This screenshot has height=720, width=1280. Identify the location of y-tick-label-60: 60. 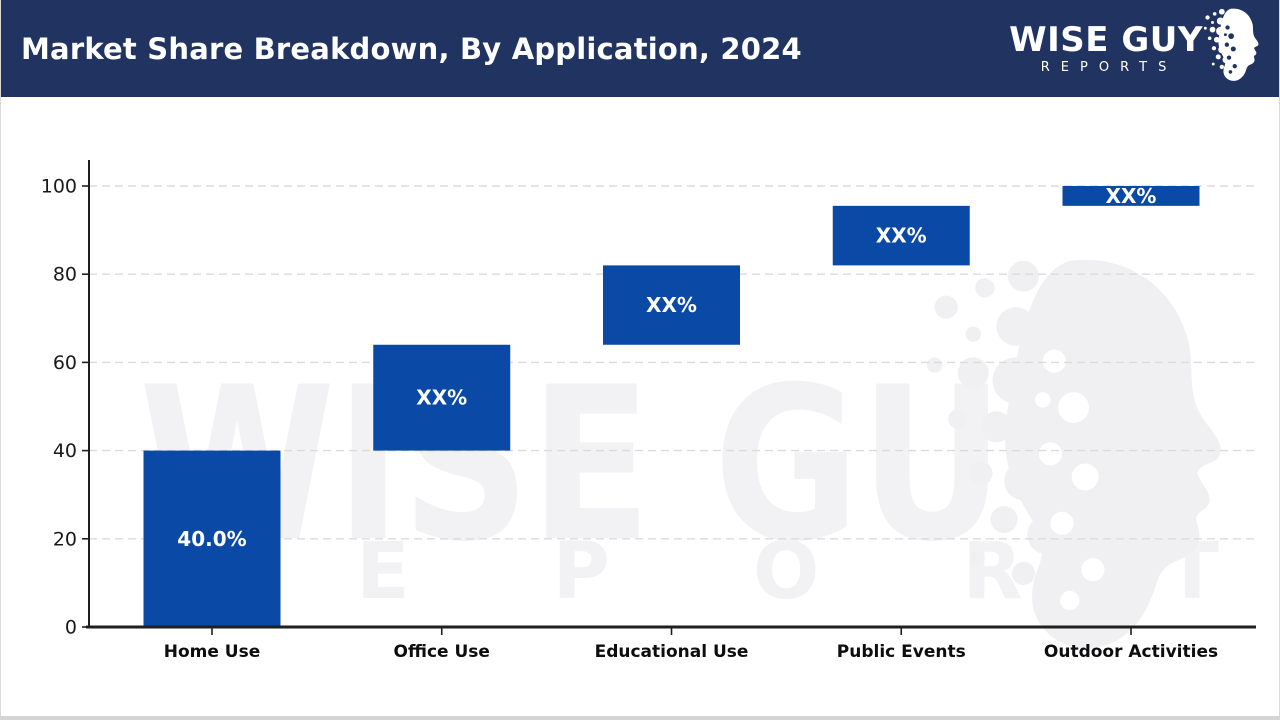
(65, 363).